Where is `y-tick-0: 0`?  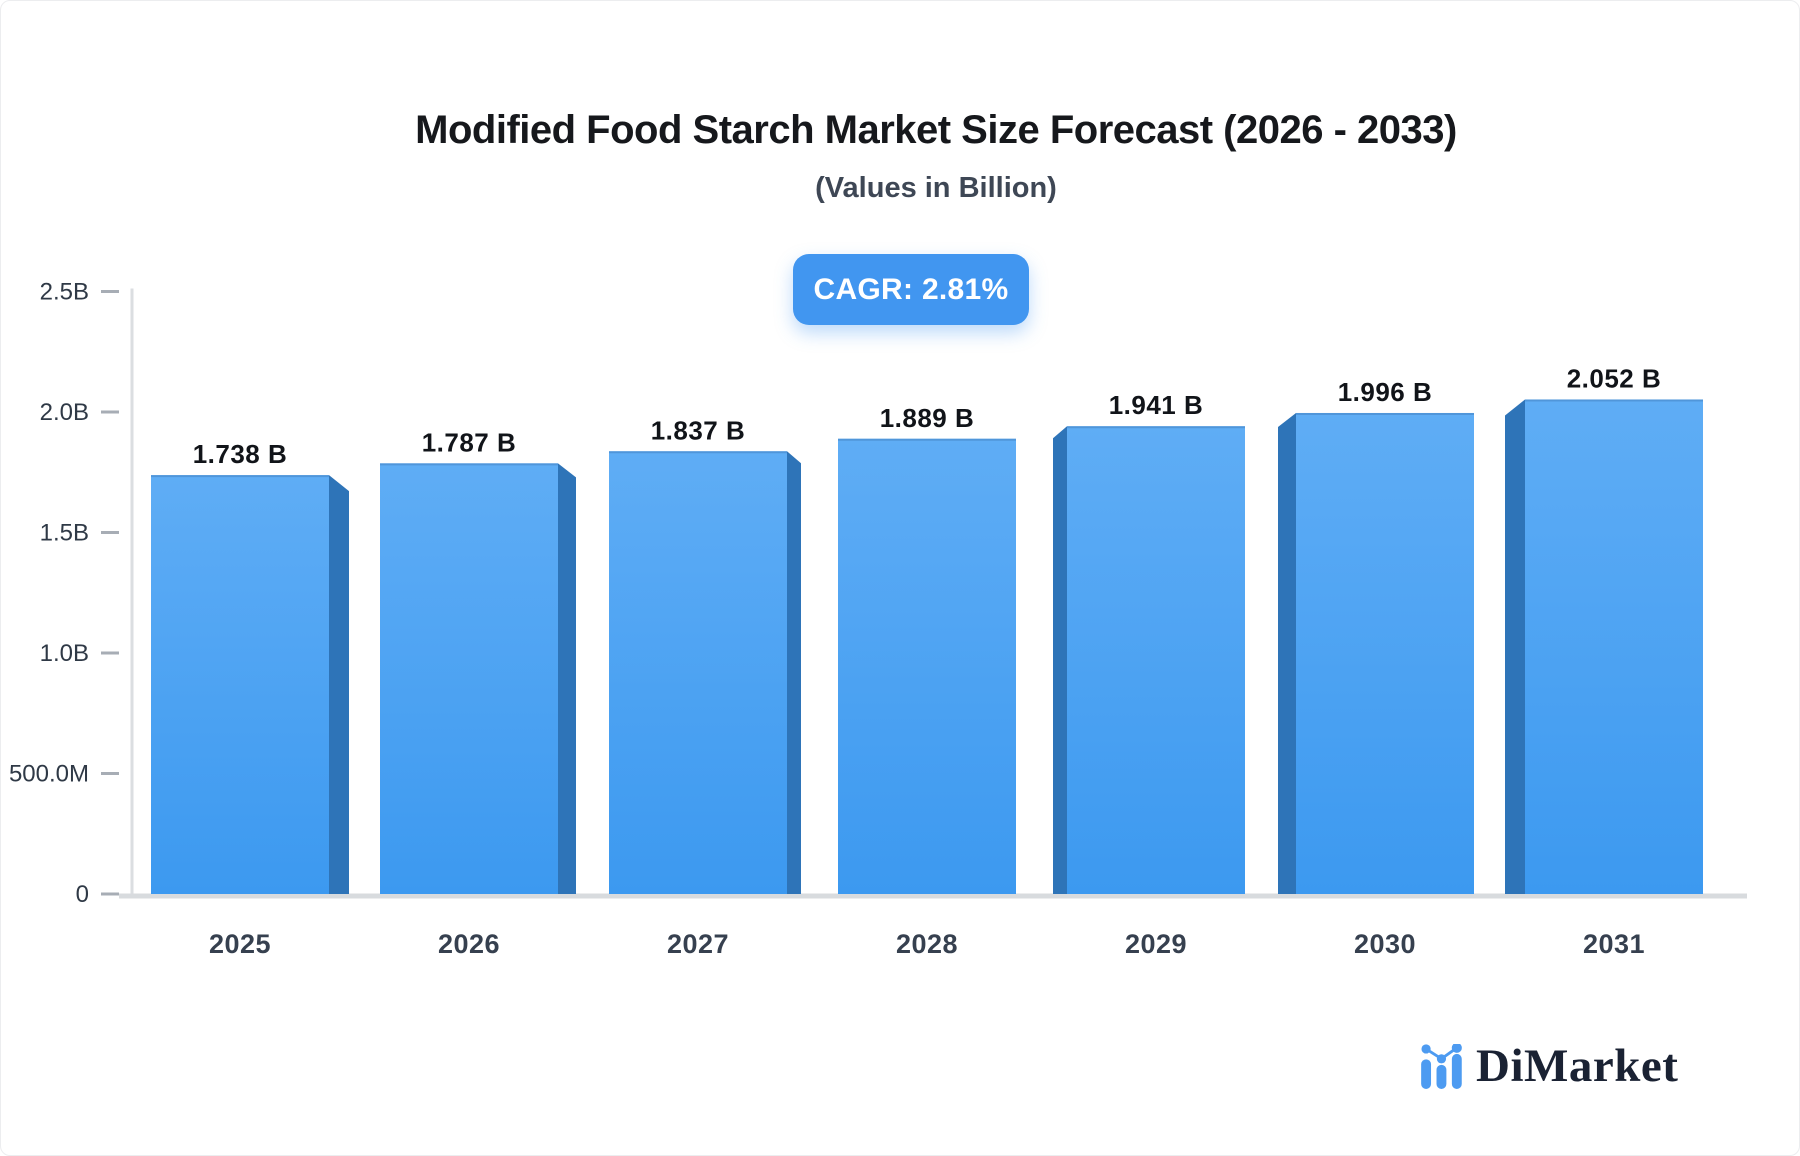 y-tick-0: 0 is located at coordinates (97, 894).